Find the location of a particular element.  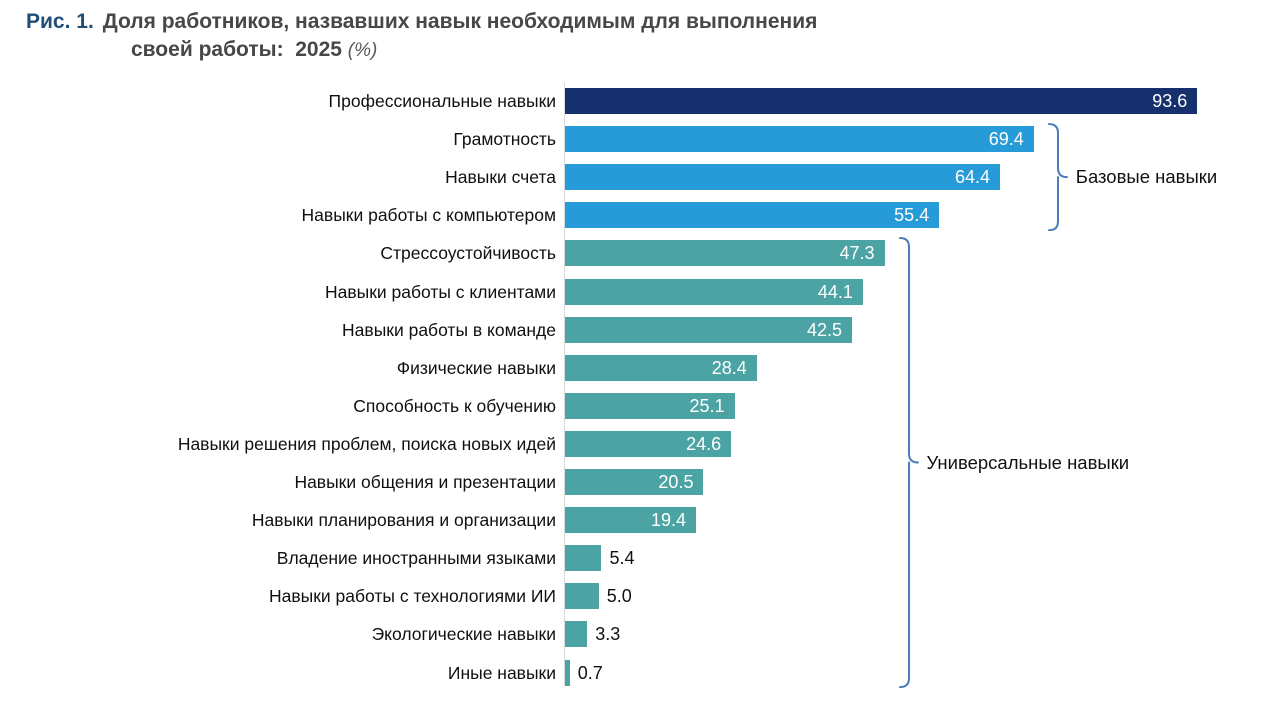

category-label: Владение иностранными языками is located at coordinates (416, 558).